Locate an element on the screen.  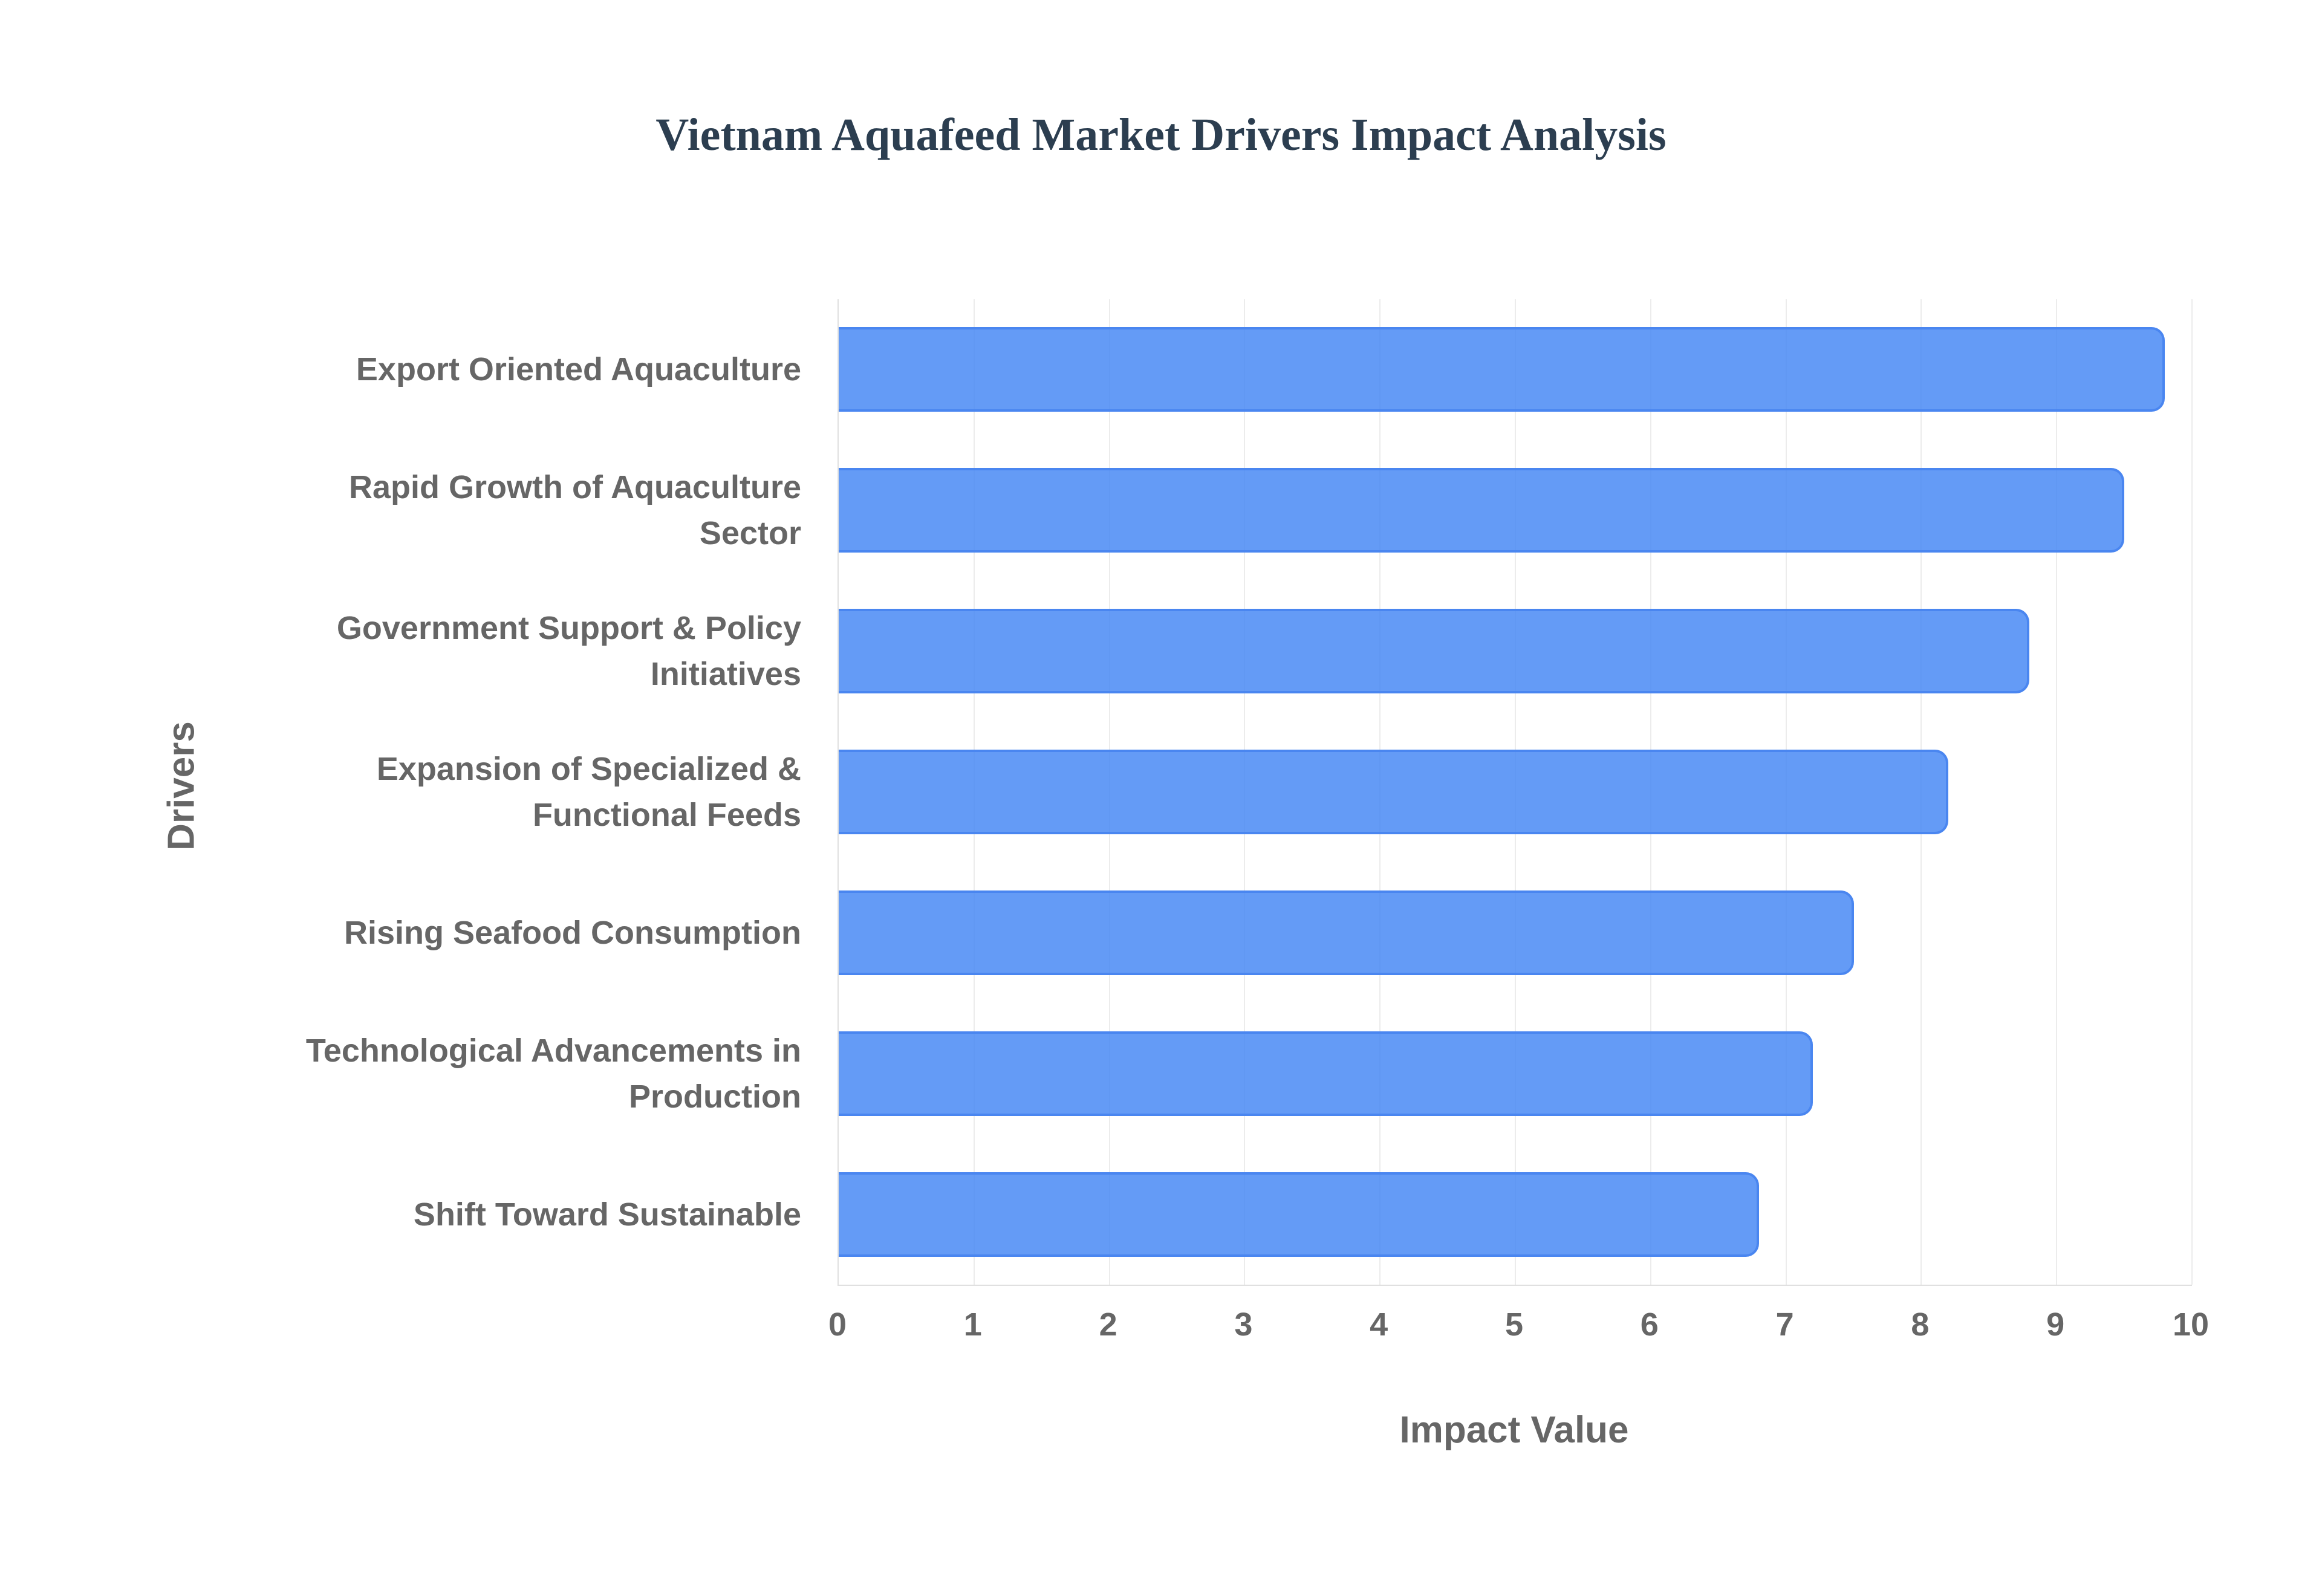
x-tick-label: 8 is located at coordinates (1921, 1324).